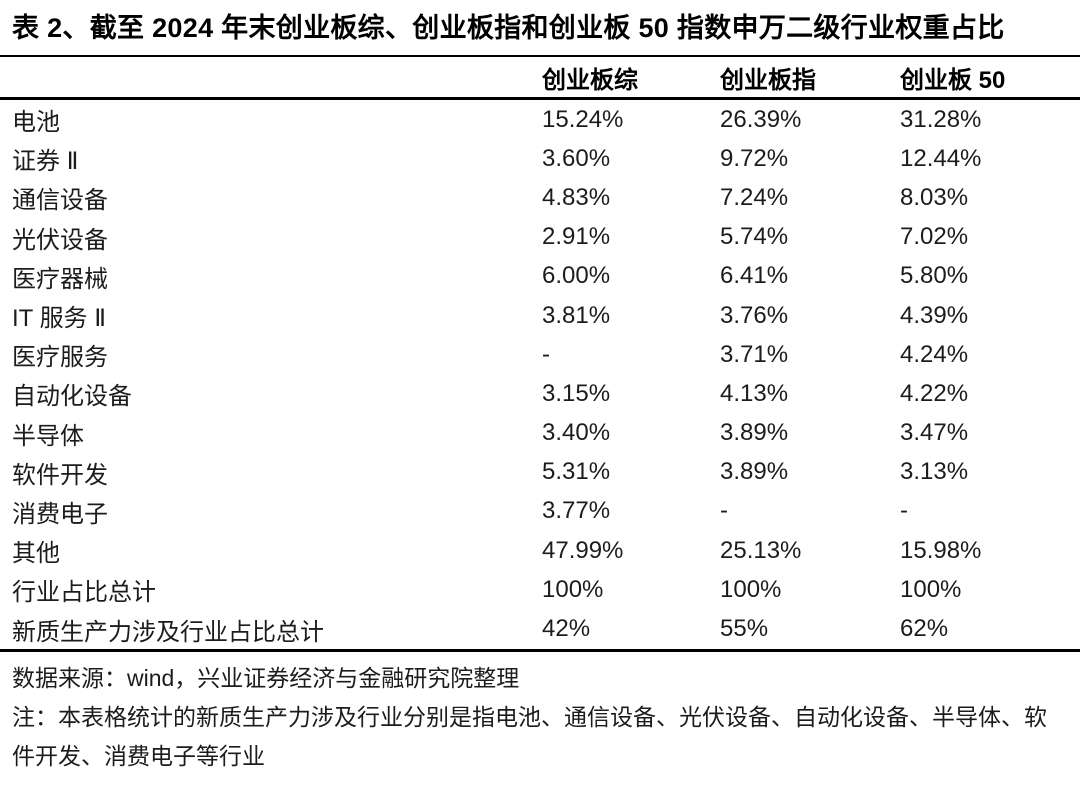 The image size is (1080, 805). I want to click on cell-value: 3.81%, so click(576, 315).